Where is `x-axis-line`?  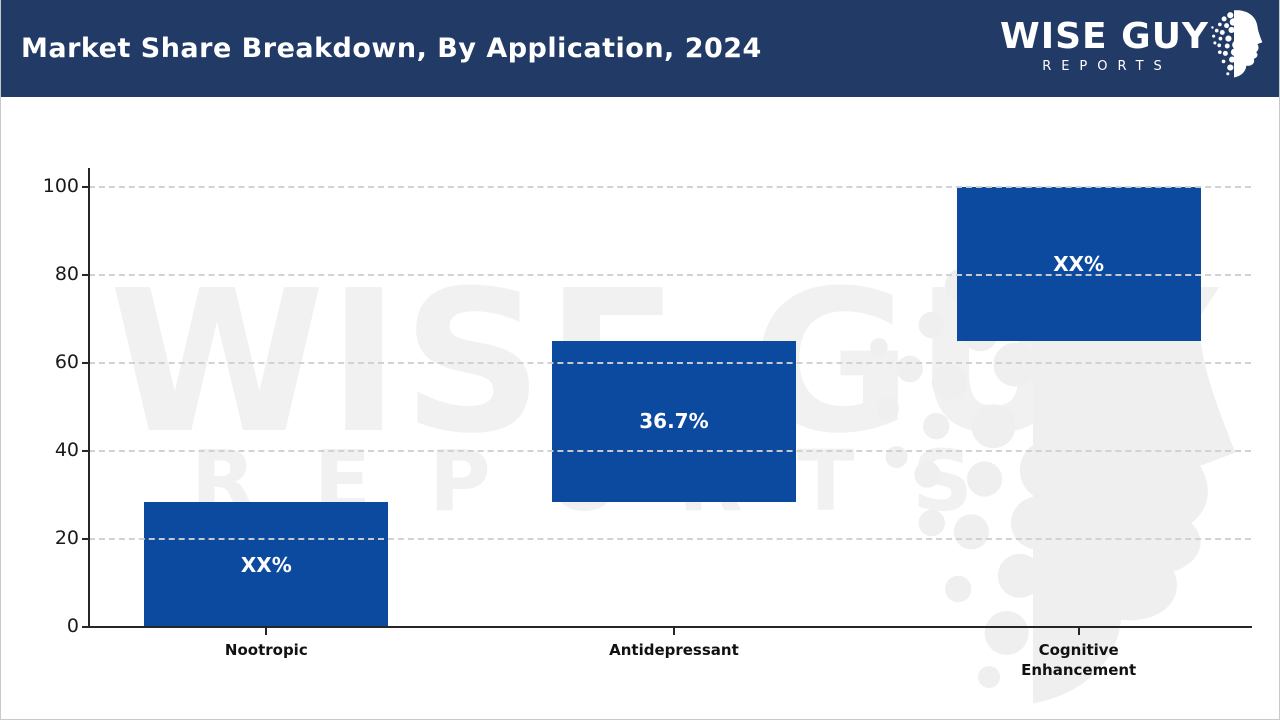 x-axis-line is located at coordinates (670, 627).